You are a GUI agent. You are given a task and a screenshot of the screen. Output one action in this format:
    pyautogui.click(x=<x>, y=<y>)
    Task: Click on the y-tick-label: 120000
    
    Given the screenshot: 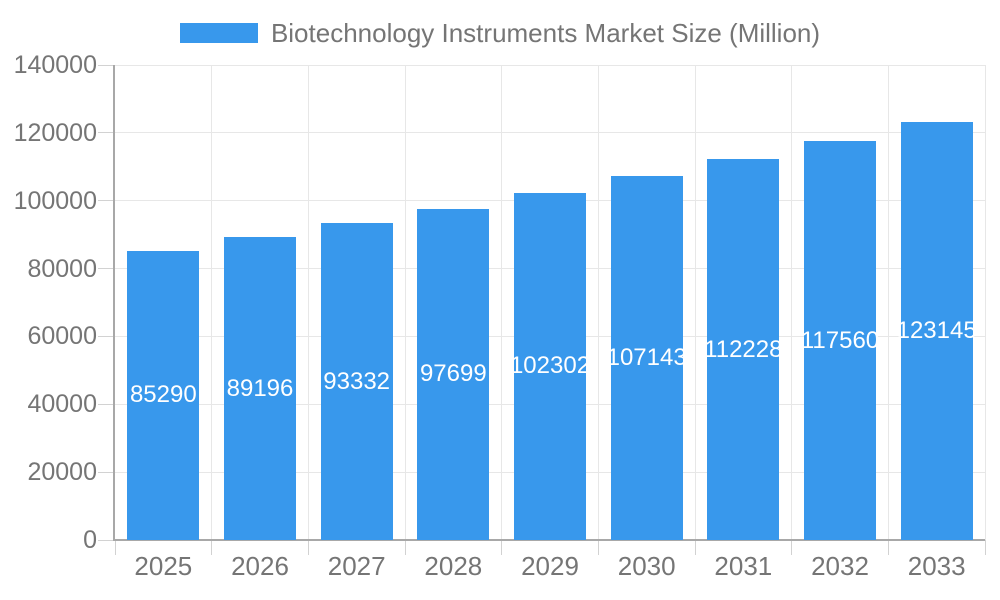 What is the action you would take?
    pyautogui.click(x=55, y=132)
    